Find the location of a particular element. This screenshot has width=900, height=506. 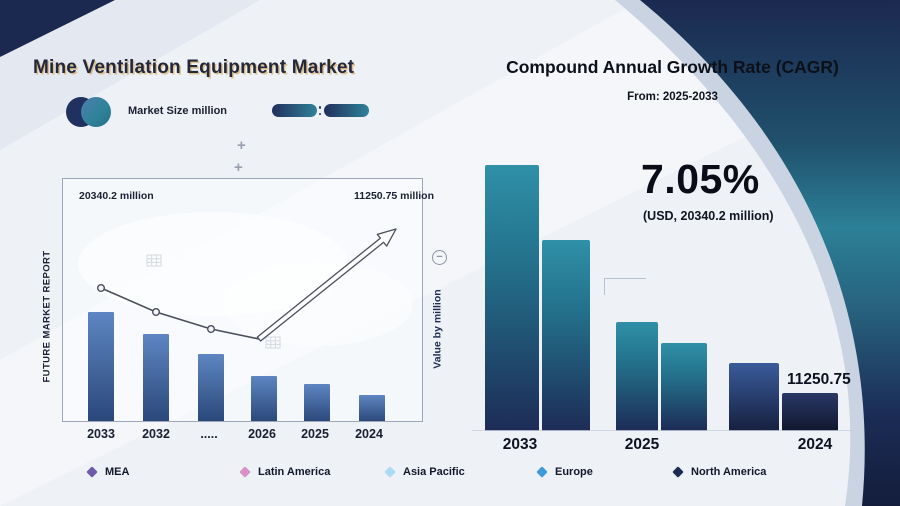

legend-label: MEA is located at coordinates (117, 472).